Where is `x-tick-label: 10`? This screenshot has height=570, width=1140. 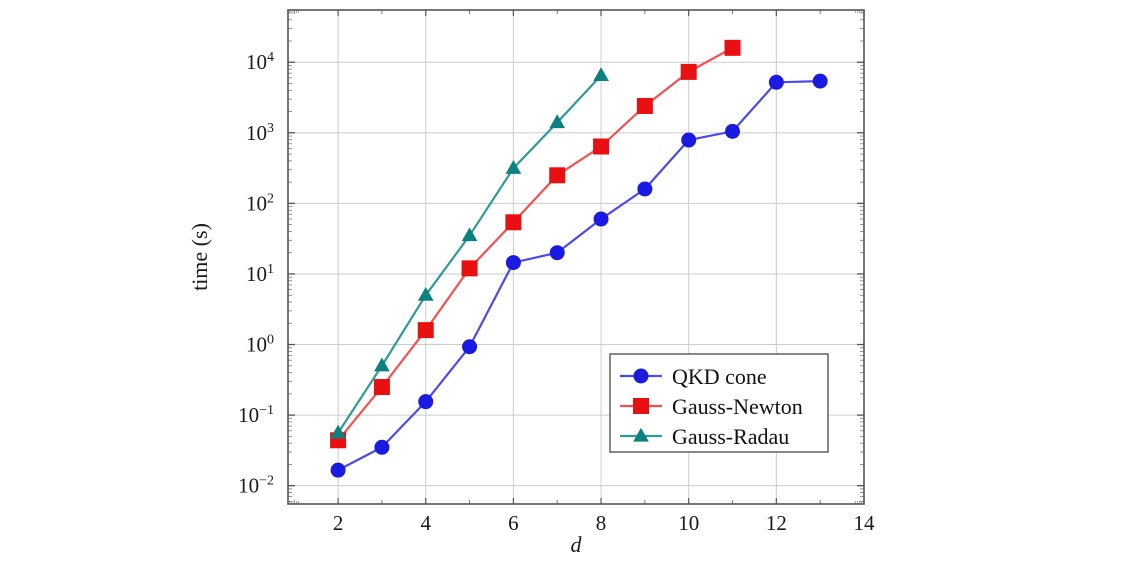 x-tick-label: 10 is located at coordinates (688, 523).